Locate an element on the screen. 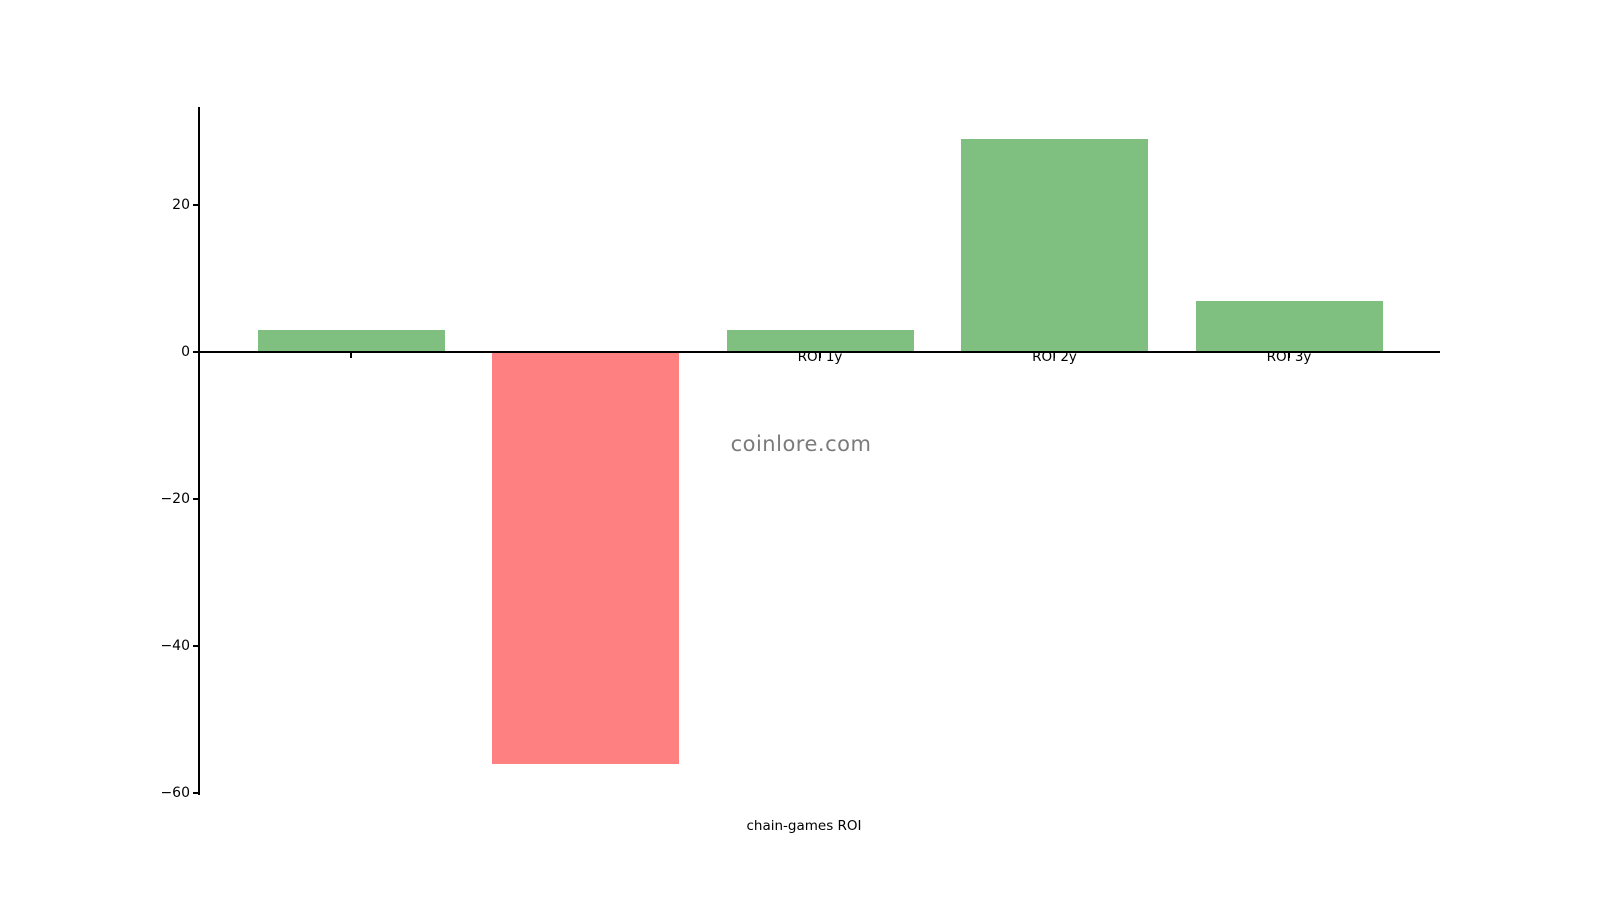 The height and width of the screenshot is (900, 1600). x-axis-line is located at coordinates (819, 352).